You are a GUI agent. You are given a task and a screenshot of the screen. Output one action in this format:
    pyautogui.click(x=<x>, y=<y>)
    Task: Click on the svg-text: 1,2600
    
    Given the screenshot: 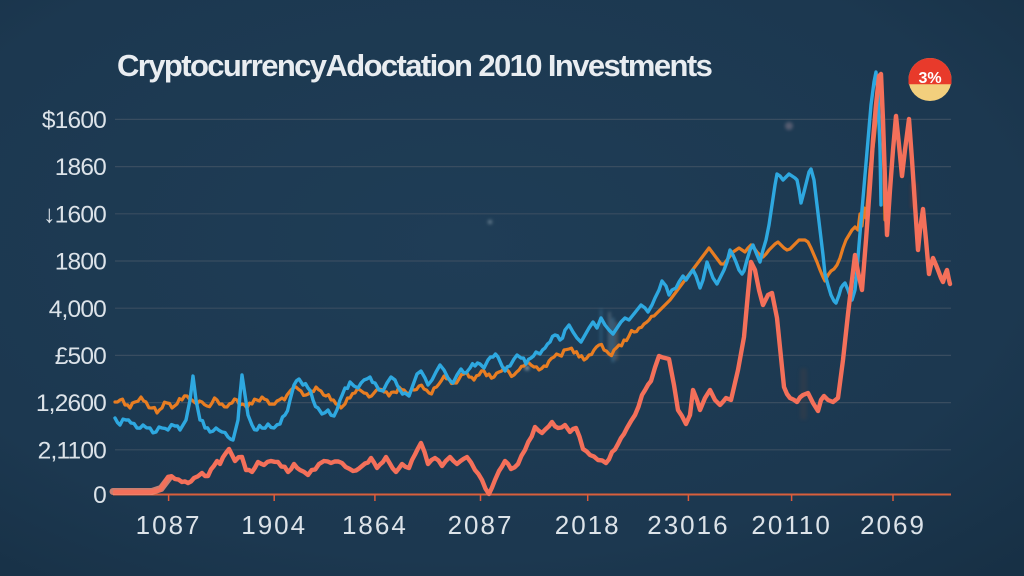 What is the action you would take?
    pyautogui.click(x=71, y=403)
    